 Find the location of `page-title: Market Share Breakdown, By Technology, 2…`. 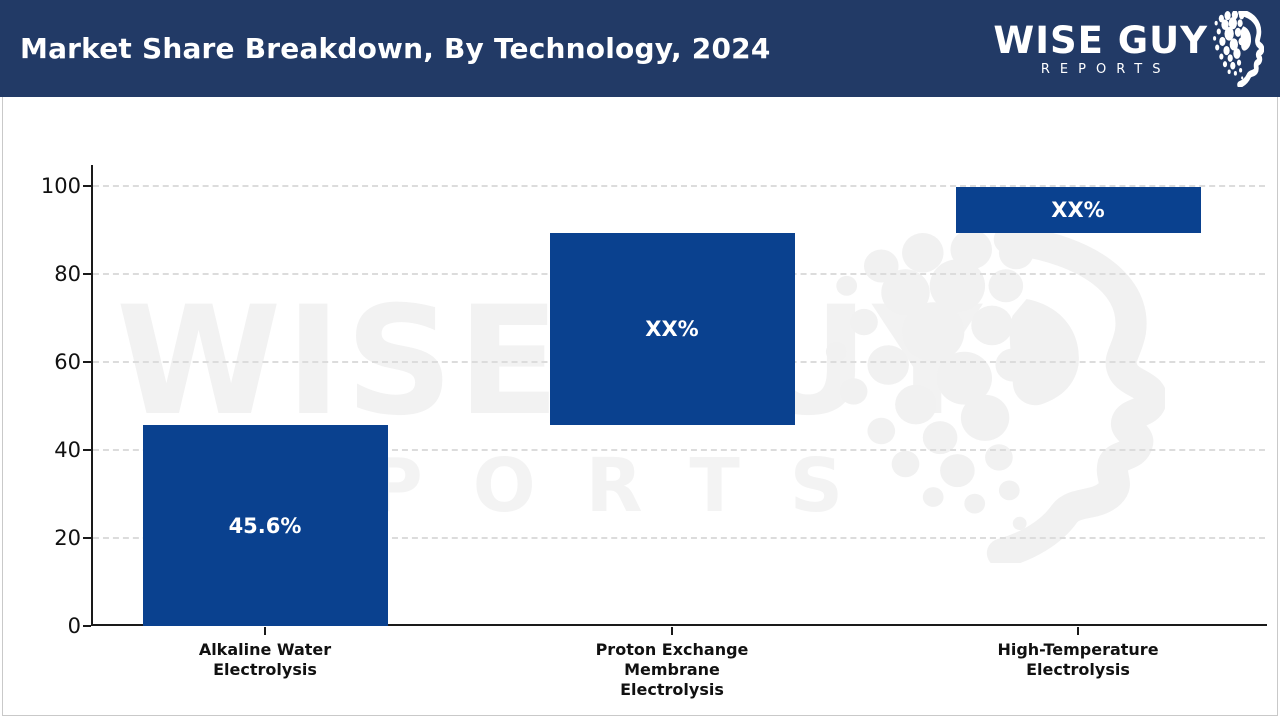

page-title: Market Share Breakdown, By Technology, 2… is located at coordinates (395, 48).